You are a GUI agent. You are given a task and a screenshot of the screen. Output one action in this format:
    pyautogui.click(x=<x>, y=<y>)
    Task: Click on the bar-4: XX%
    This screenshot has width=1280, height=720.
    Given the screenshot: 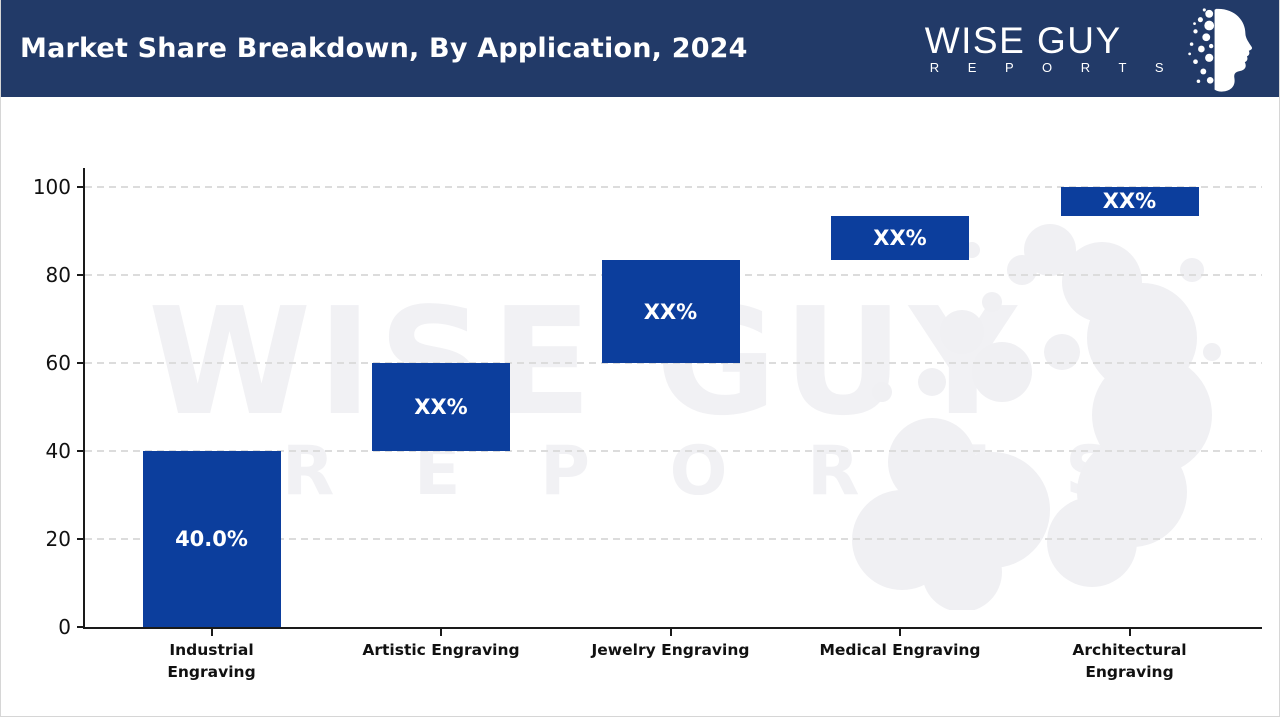 What is the action you would take?
    pyautogui.click(x=900, y=238)
    